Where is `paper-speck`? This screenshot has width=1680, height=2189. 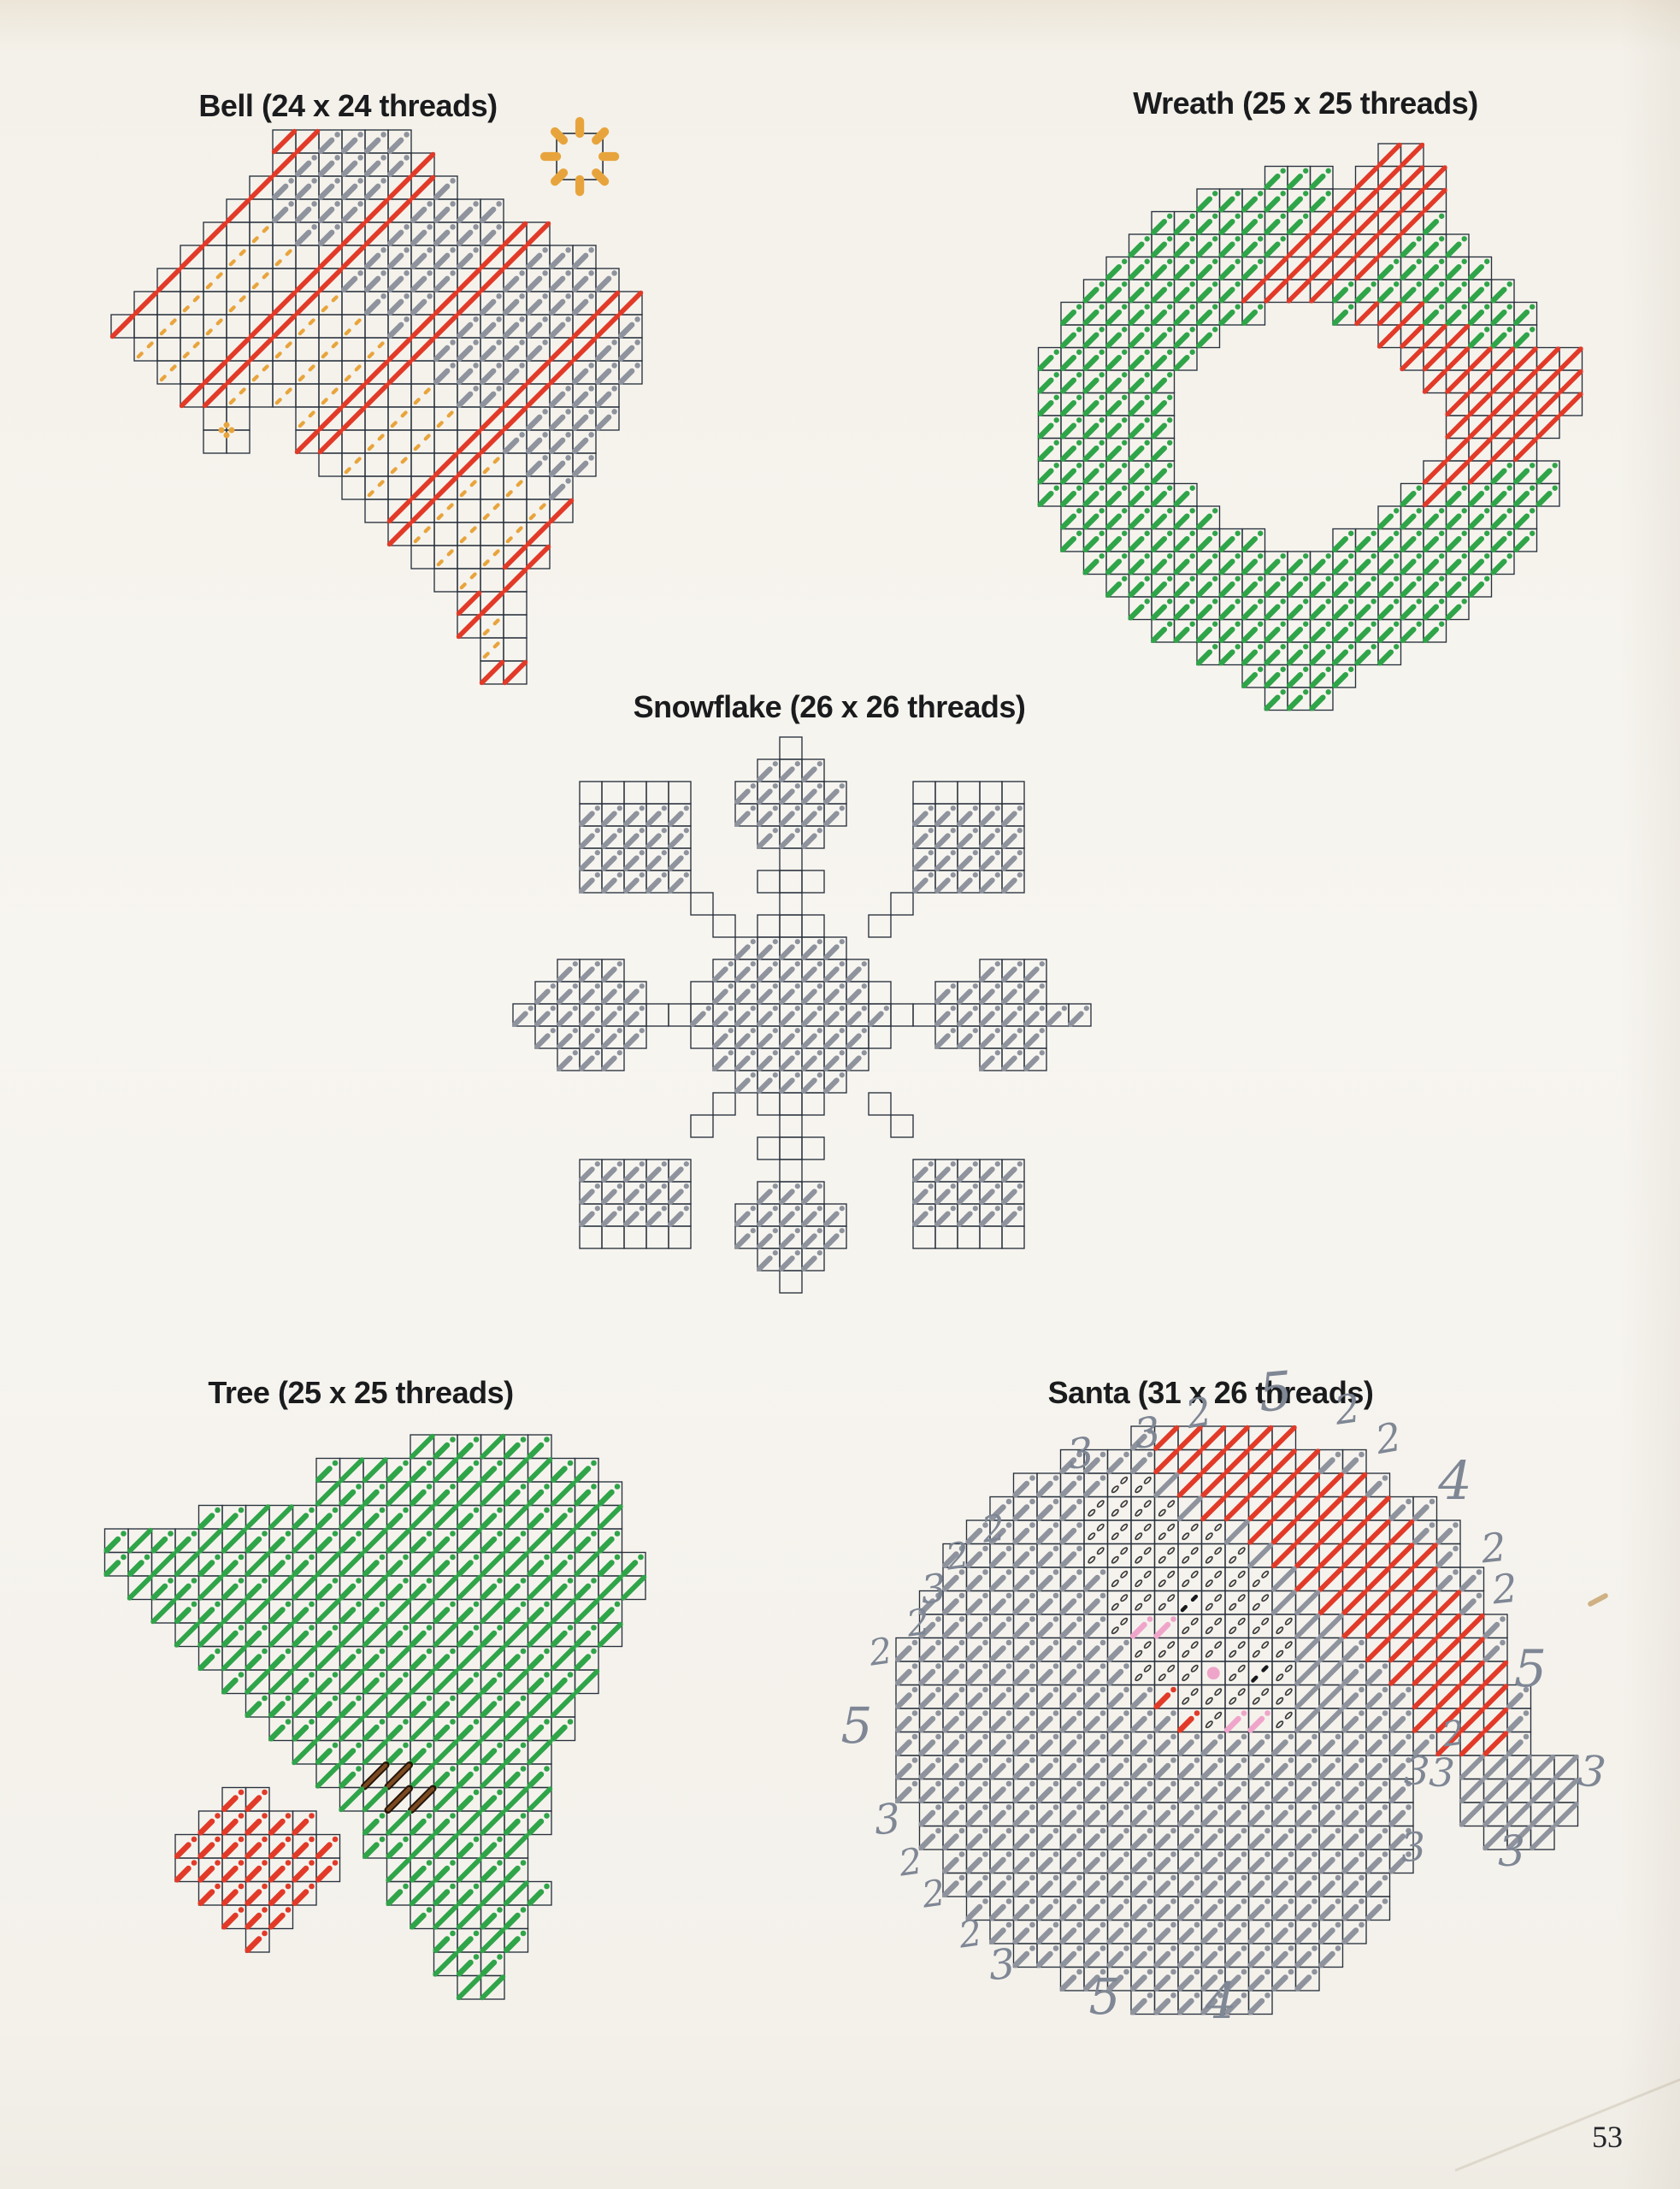 paper-speck is located at coordinates (1598, 1600).